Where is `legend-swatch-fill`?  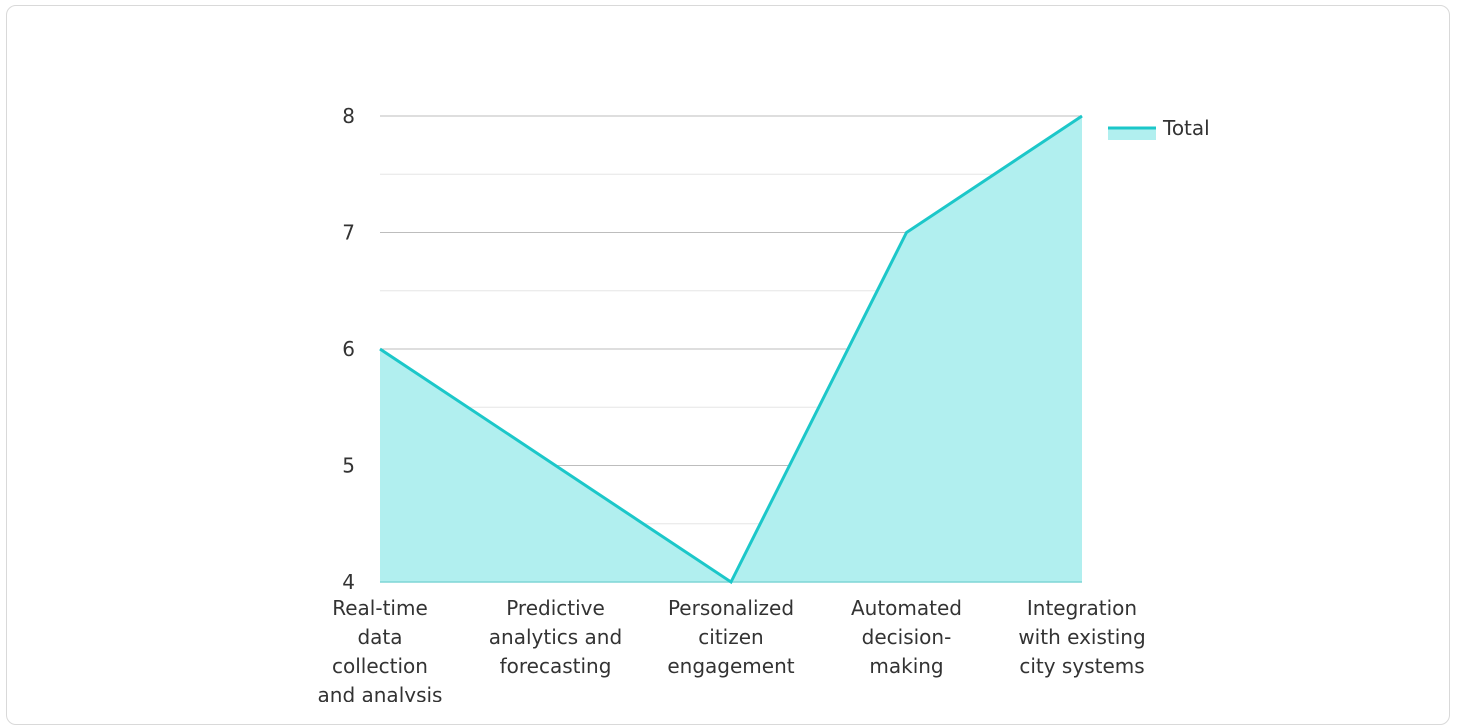
legend-swatch-fill is located at coordinates (1132, 134).